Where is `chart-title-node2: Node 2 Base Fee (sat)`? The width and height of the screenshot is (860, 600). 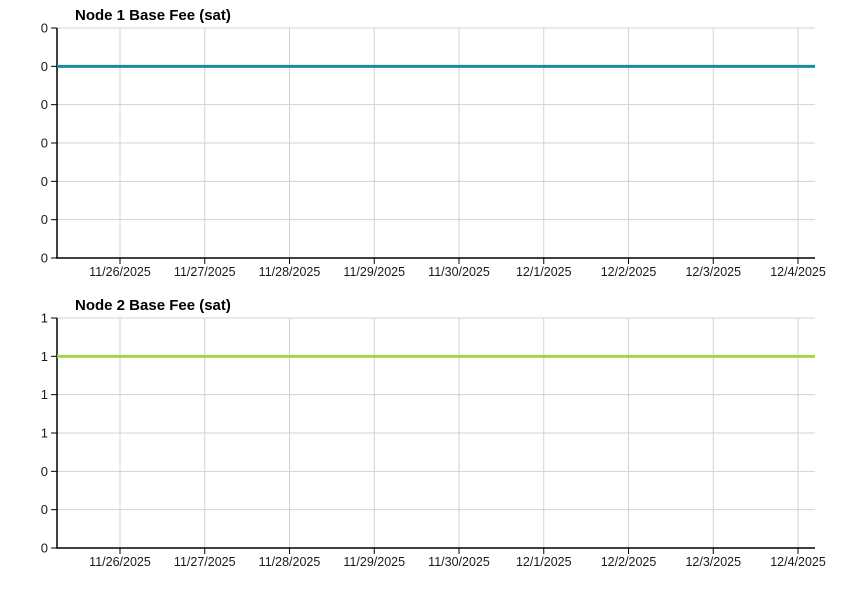 chart-title-node2: Node 2 Base Fee (sat) is located at coordinates (153, 305).